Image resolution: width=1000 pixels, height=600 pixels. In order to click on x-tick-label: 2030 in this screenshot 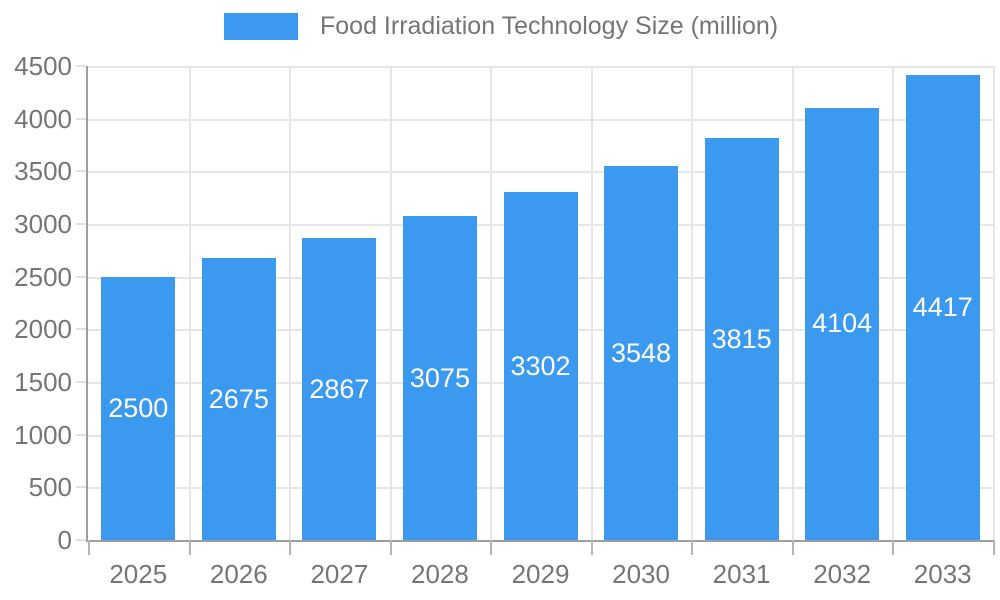, I will do `click(641, 574)`.